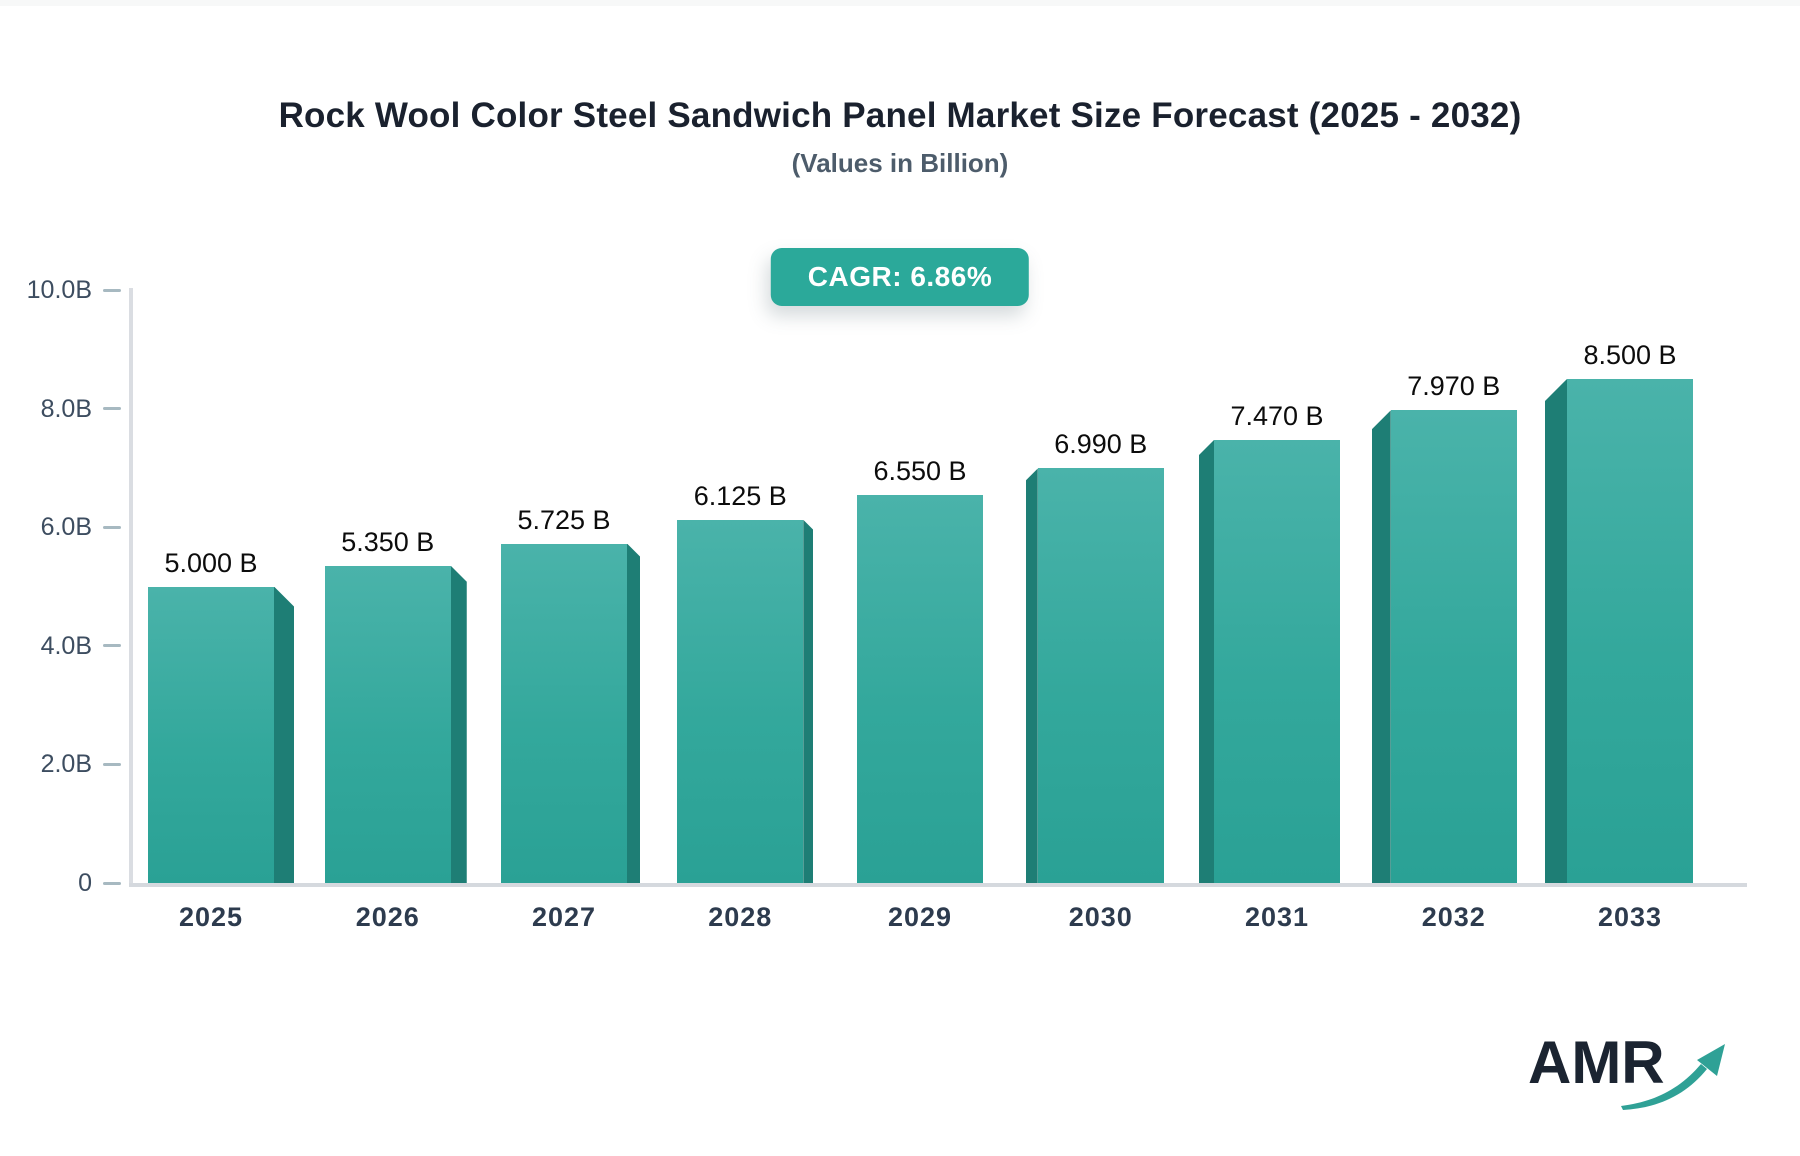 The image size is (1800, 1156). What do you see at coordinates (1100, 917) in the screenshot?
I see `x-axis-label: 2030` at bounding box center [1100, 917].